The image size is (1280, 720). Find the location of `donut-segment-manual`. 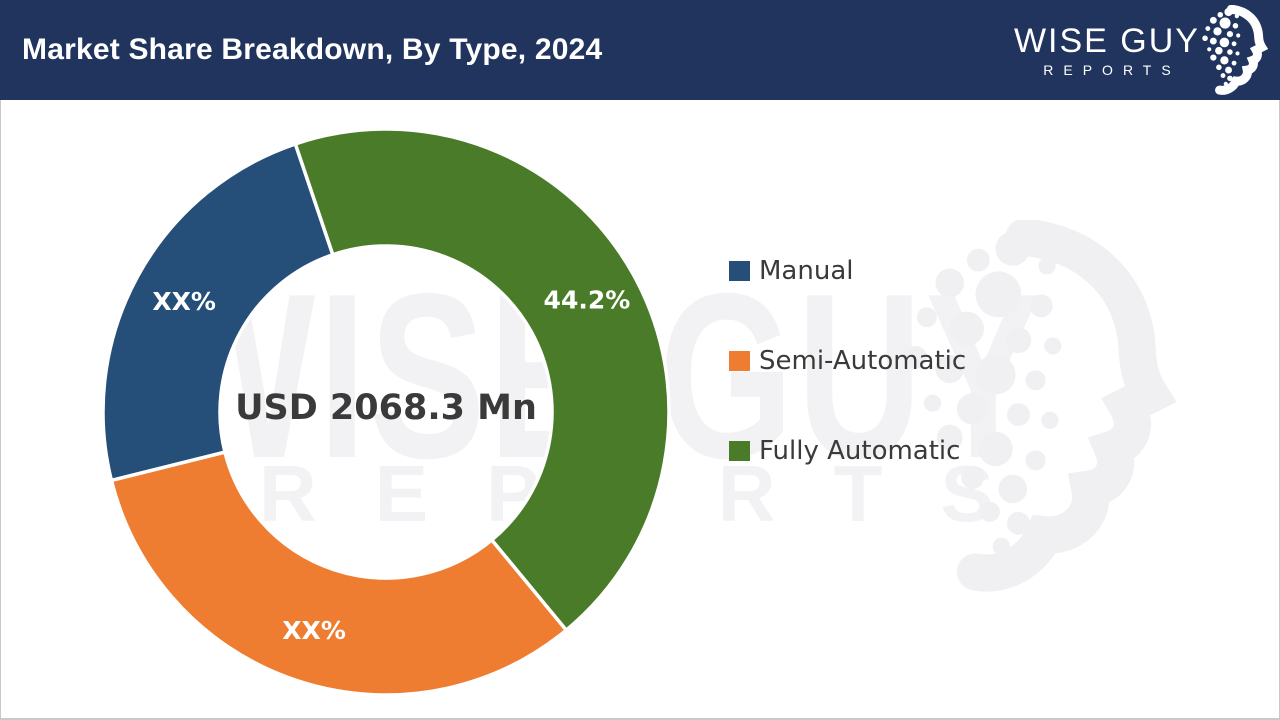

donut-segment-manual is located at coordinates (218, 312).